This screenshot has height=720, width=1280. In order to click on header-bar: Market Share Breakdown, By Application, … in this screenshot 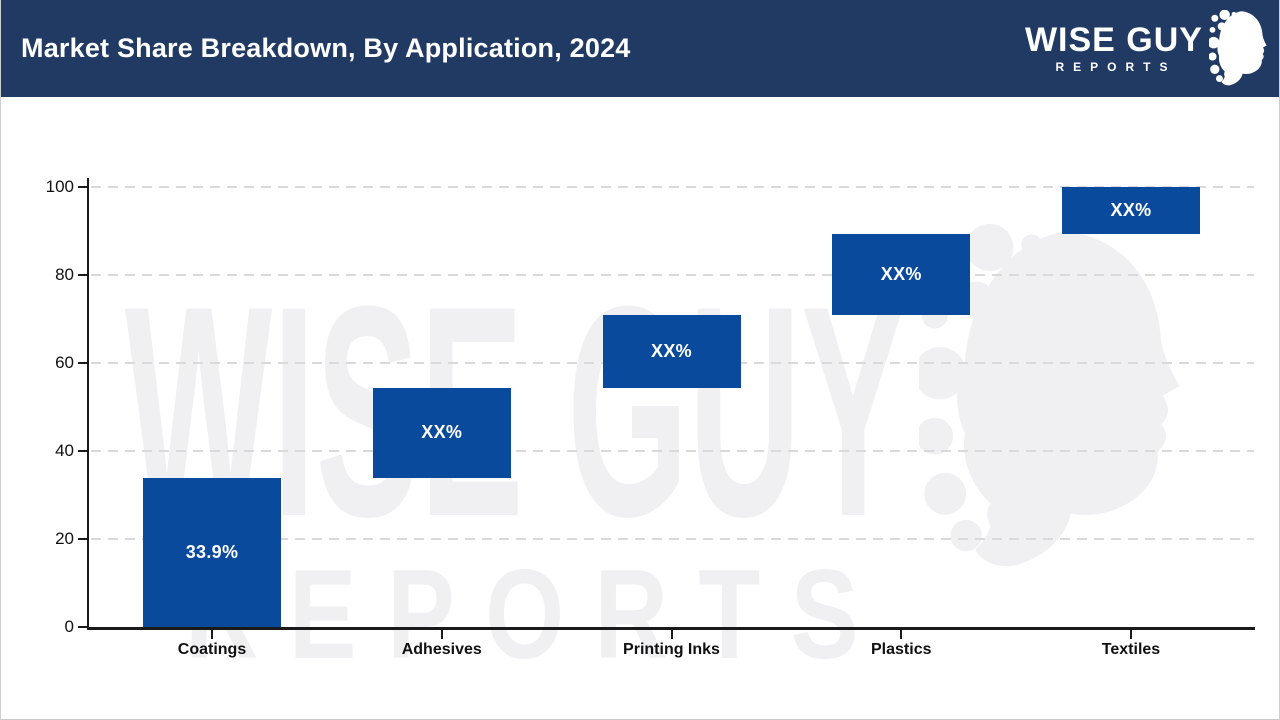, I will do `click(640, 48)`.